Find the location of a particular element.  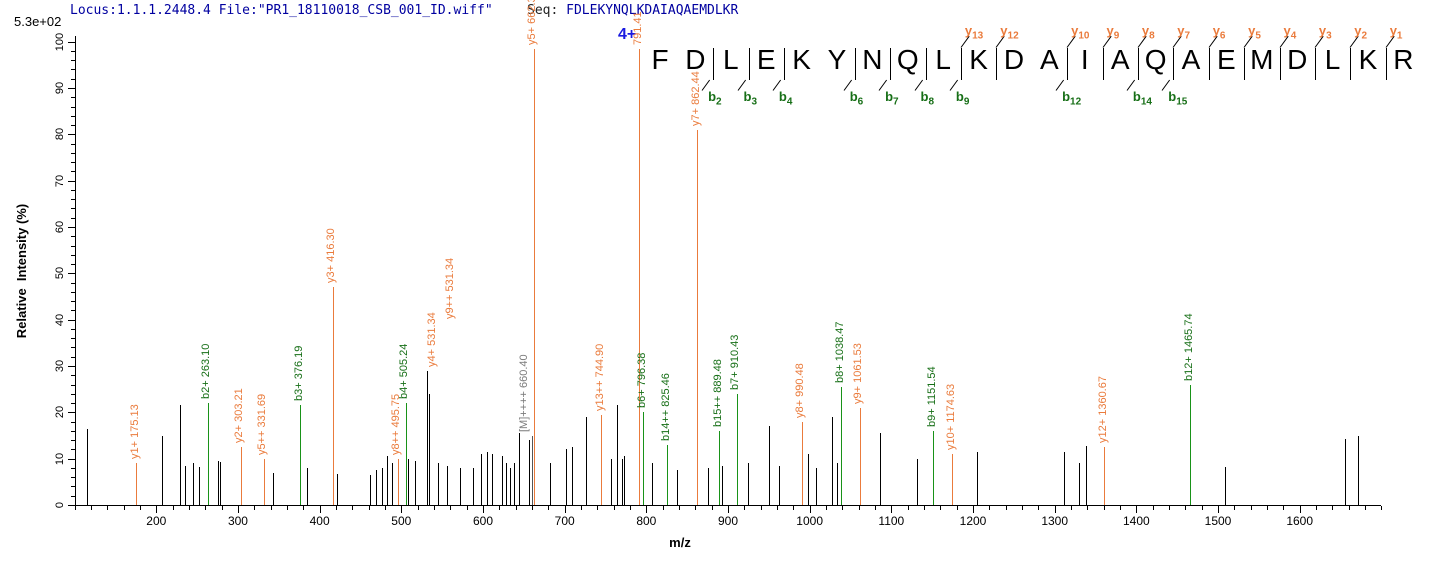

y-tick-label: 0 is located at coordinates (59, 505).